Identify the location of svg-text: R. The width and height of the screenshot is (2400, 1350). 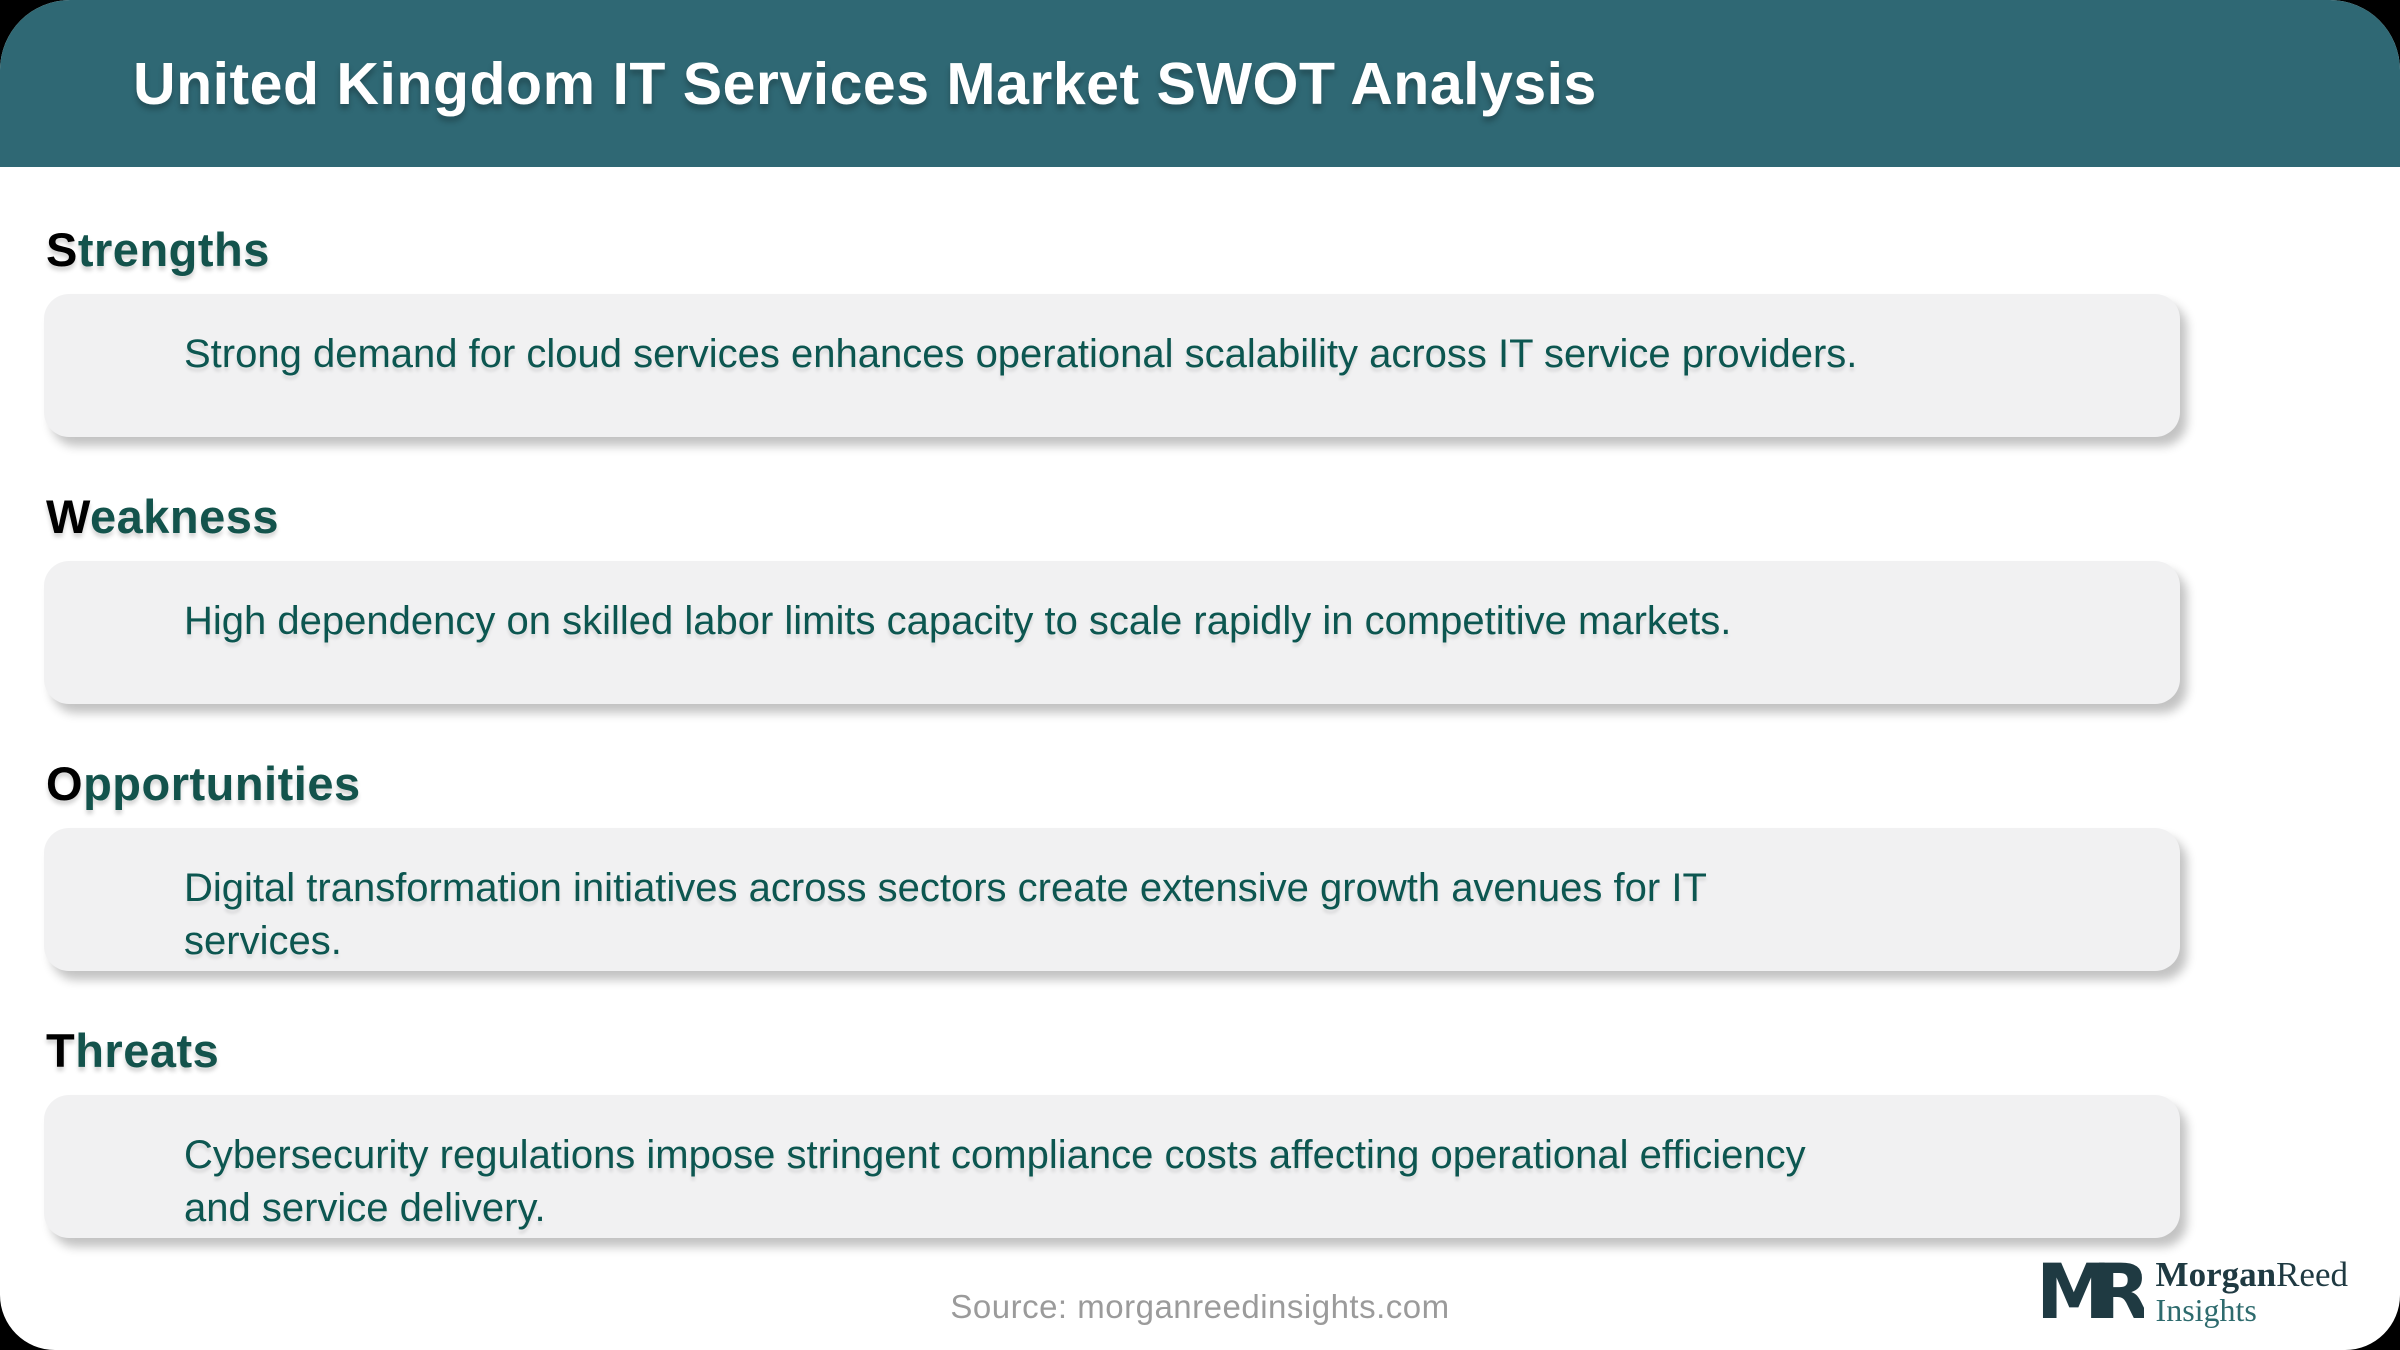
(2118, 1291).